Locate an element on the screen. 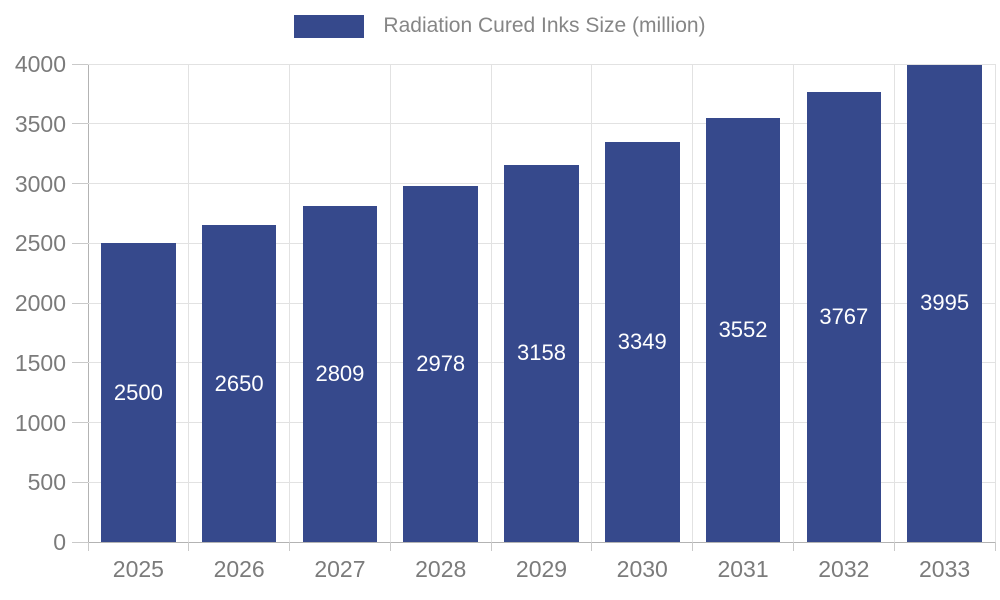 The width and height of the screenshot is (1000, 600). bar: 3158 is located at coordinates (541, 353).